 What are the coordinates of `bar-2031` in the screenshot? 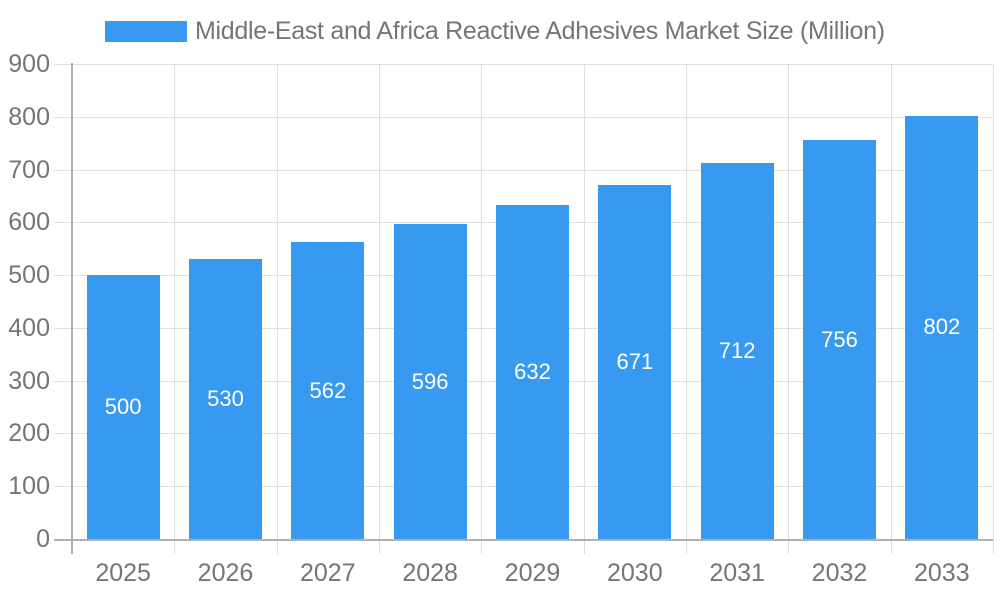 It's located at (737, 351).